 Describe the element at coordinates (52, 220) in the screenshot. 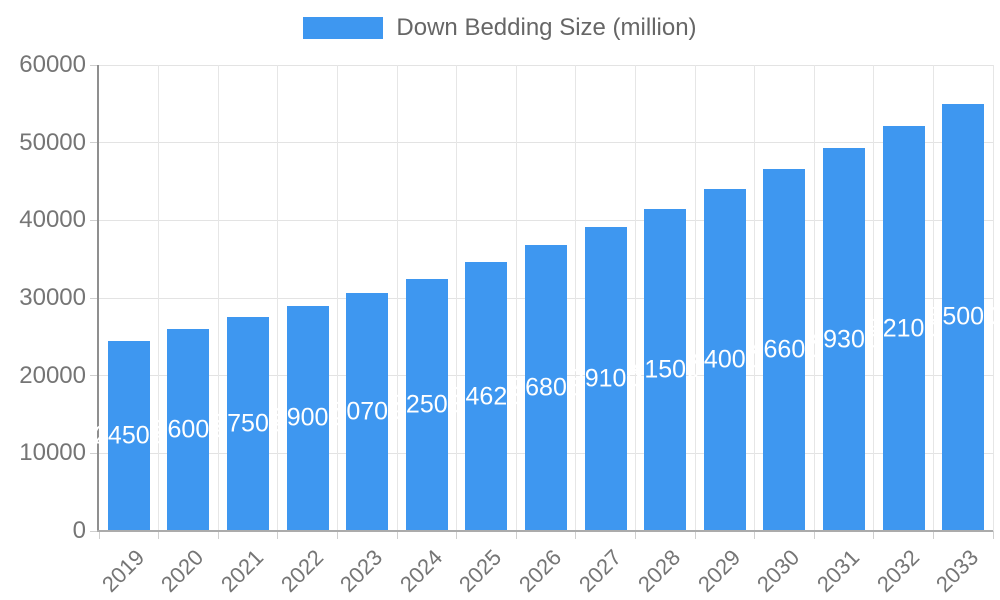

I see `y-tick-label: 40000` at that location.